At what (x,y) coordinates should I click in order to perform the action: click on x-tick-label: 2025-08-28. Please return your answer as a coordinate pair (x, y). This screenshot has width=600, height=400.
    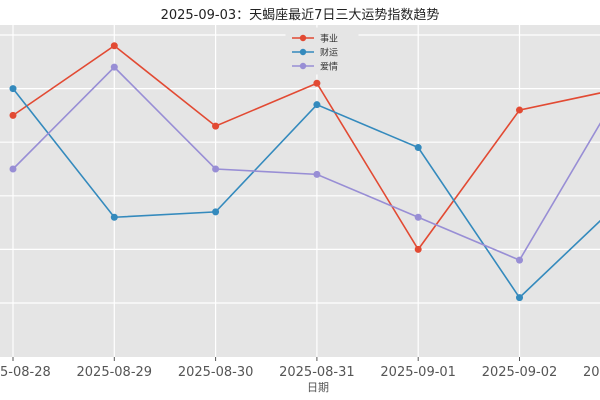
    Looking at the image, I should click on (25, 372).